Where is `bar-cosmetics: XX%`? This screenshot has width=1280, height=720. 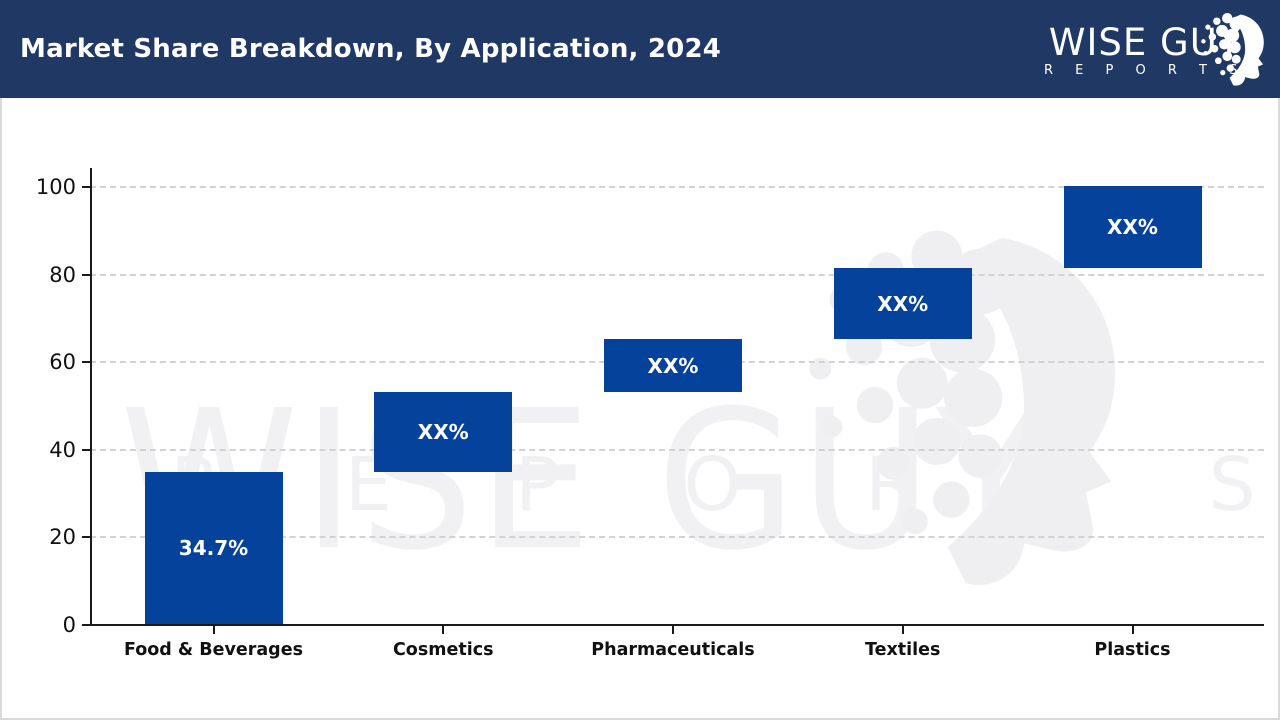
bar-cosmetics: XX% is located at coordinates (443, 431).